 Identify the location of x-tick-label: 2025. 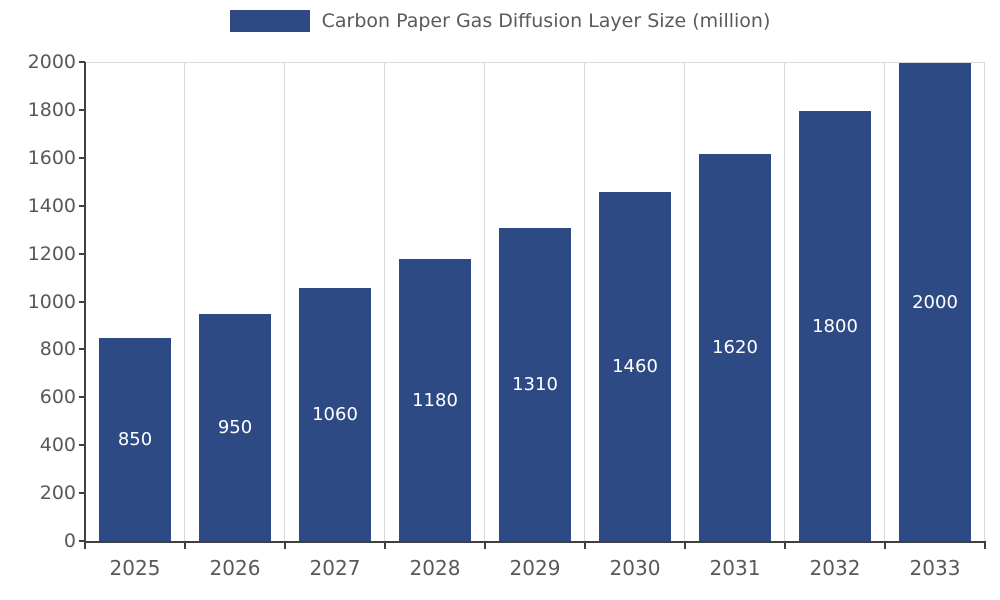
(135, 568).